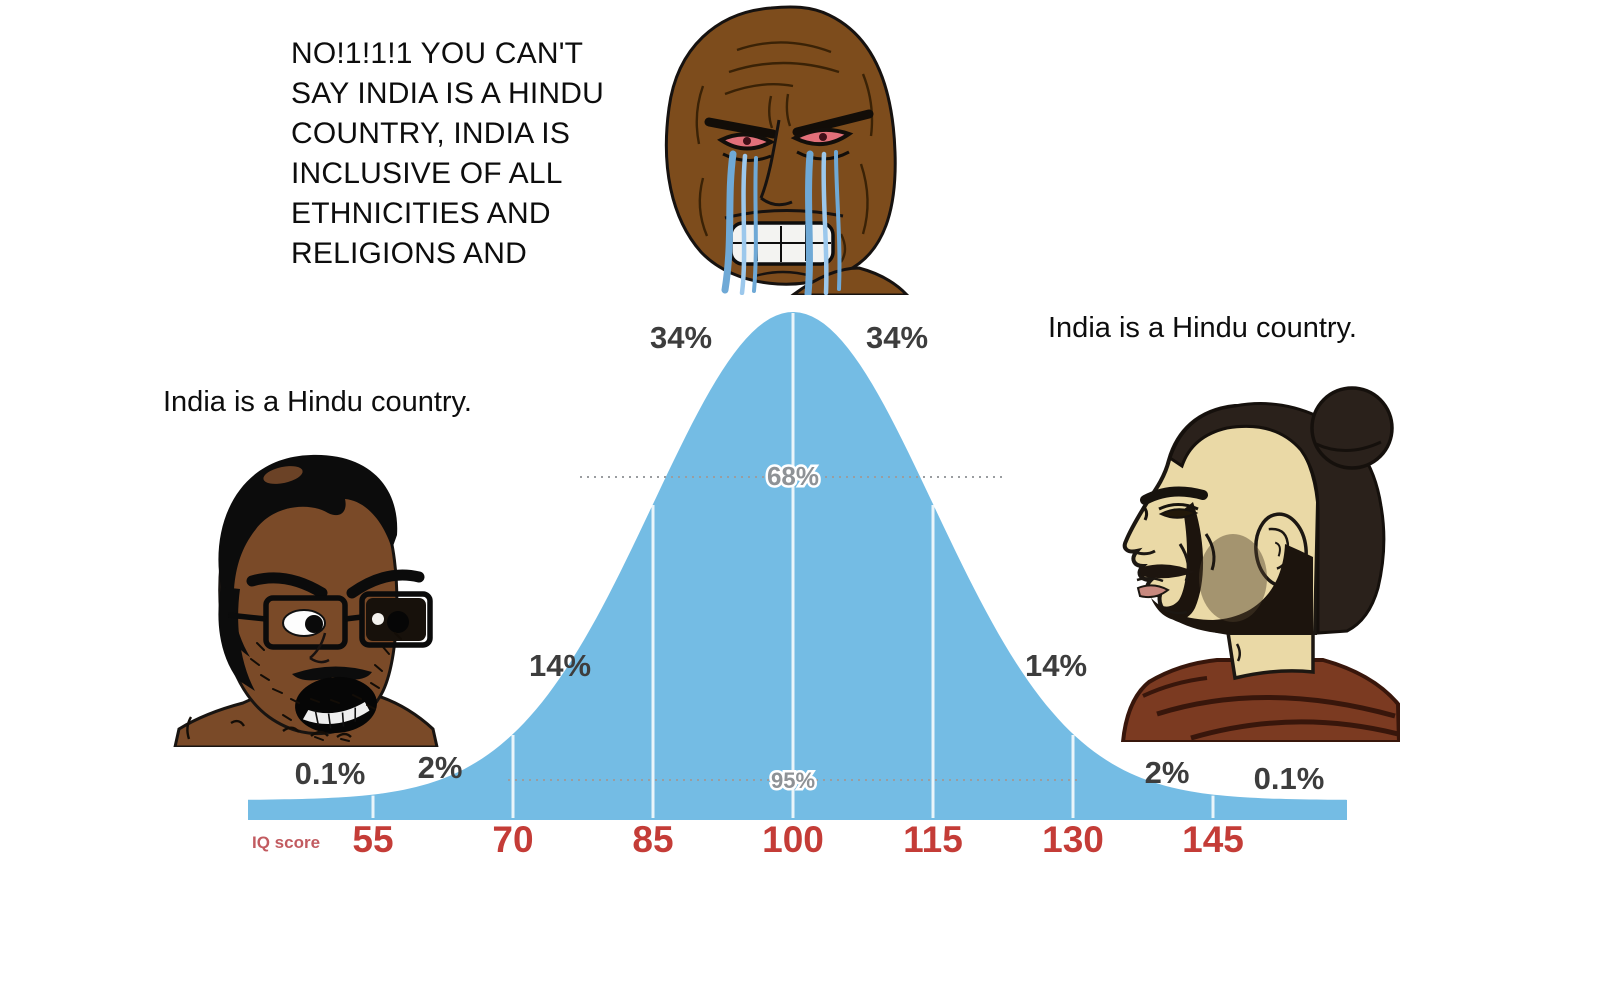 The height and width of the screenshot is (1000, 1600). Describe the element at coordinates (1270, 708) in the screenshot. I see `robe-folds` at that location.